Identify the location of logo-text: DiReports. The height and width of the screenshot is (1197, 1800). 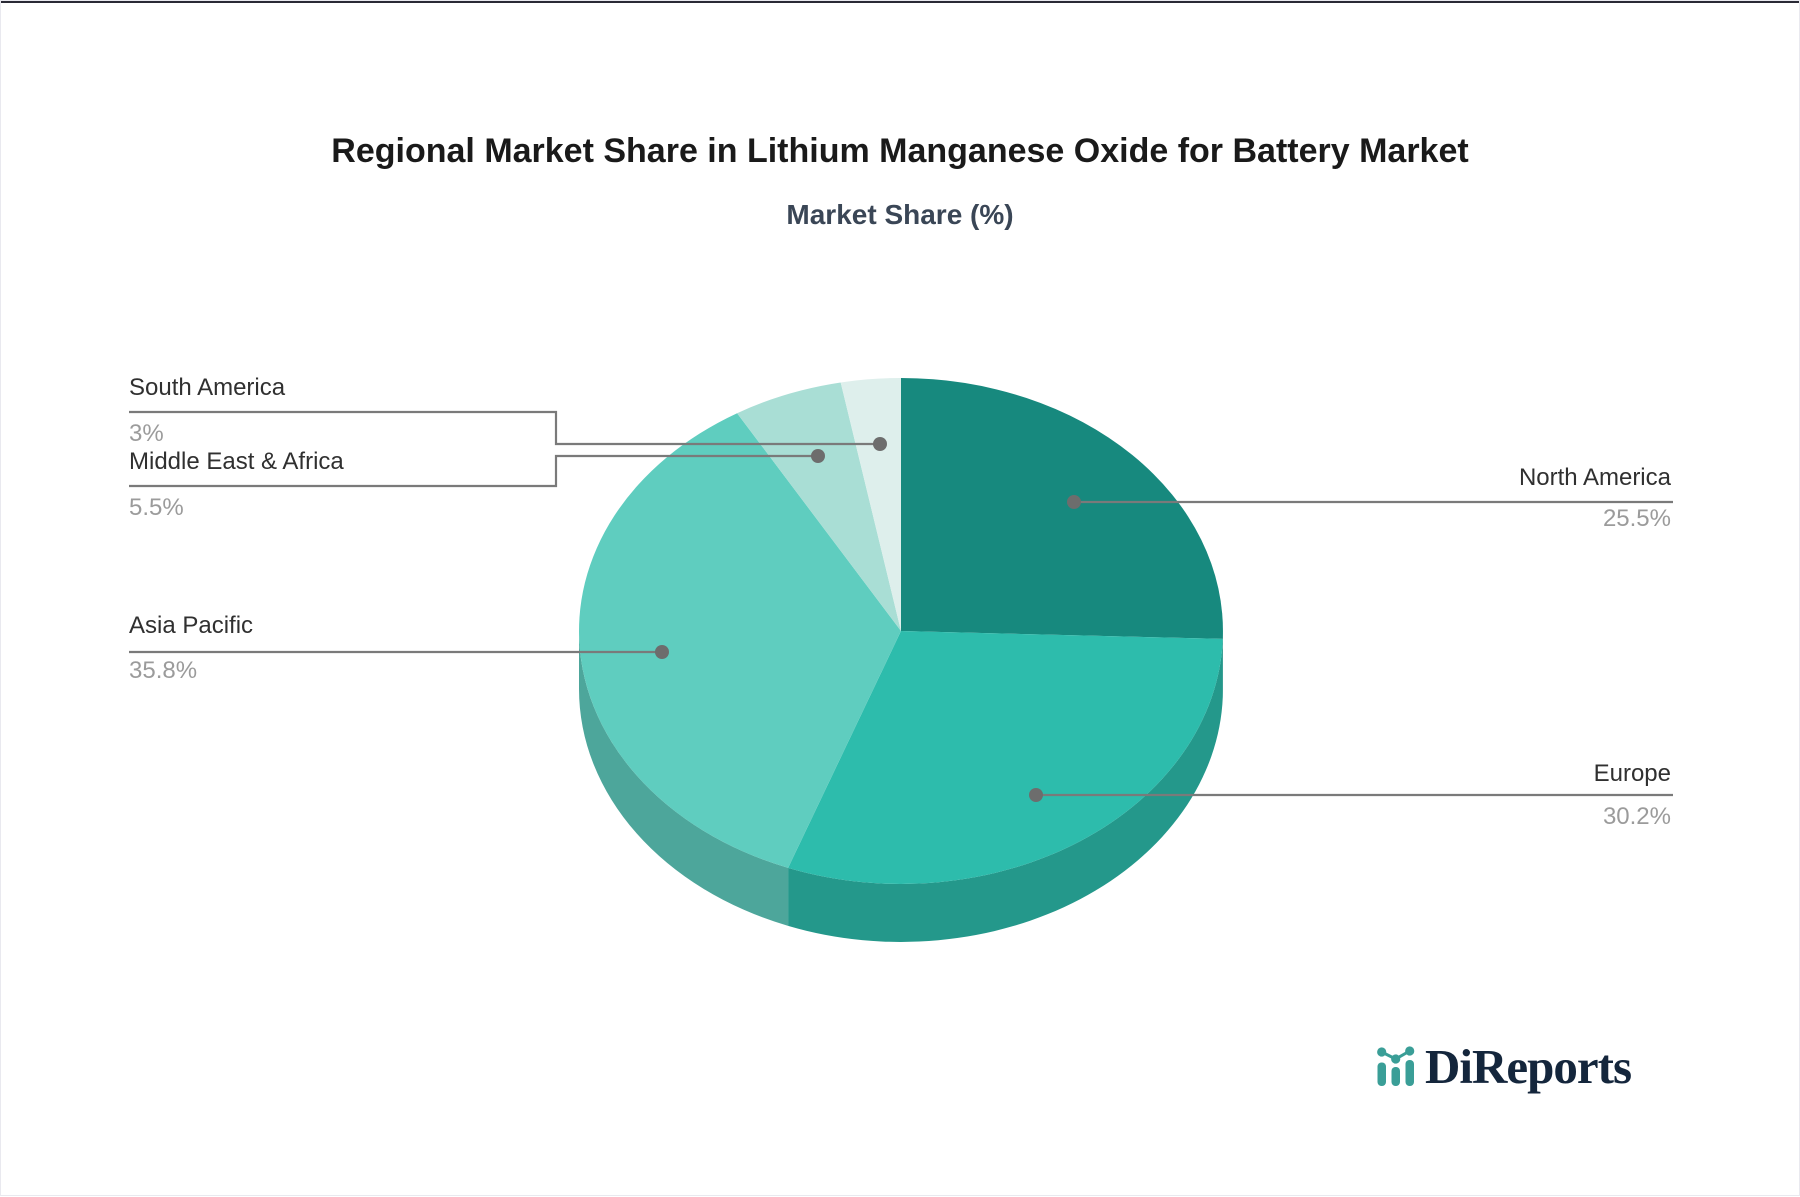
(1528, 1066).